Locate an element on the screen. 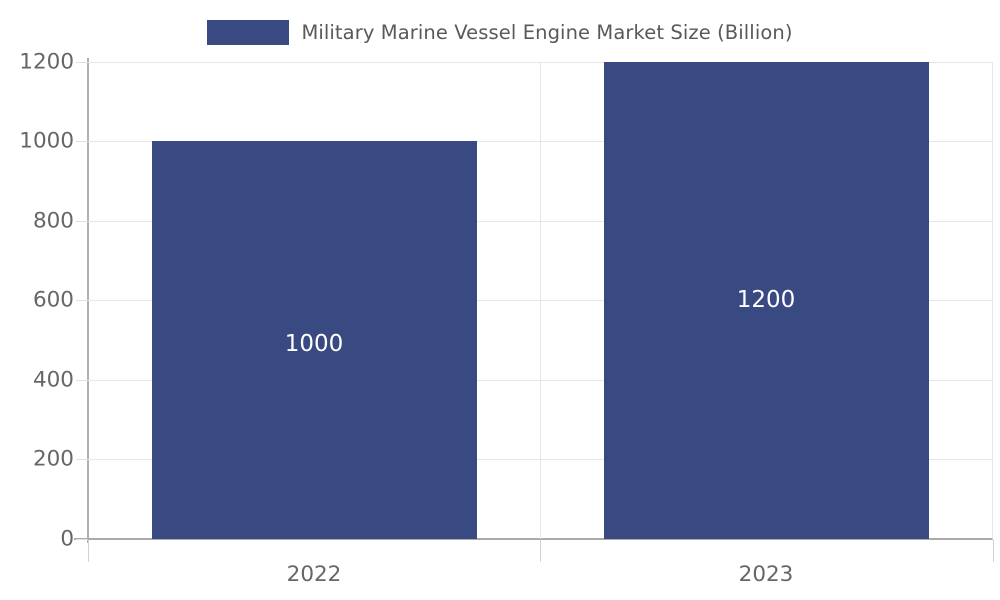 This screenshot has height=600, width=1000. bar-value-label-2022: 1000 is located at coordinates (314, 344).